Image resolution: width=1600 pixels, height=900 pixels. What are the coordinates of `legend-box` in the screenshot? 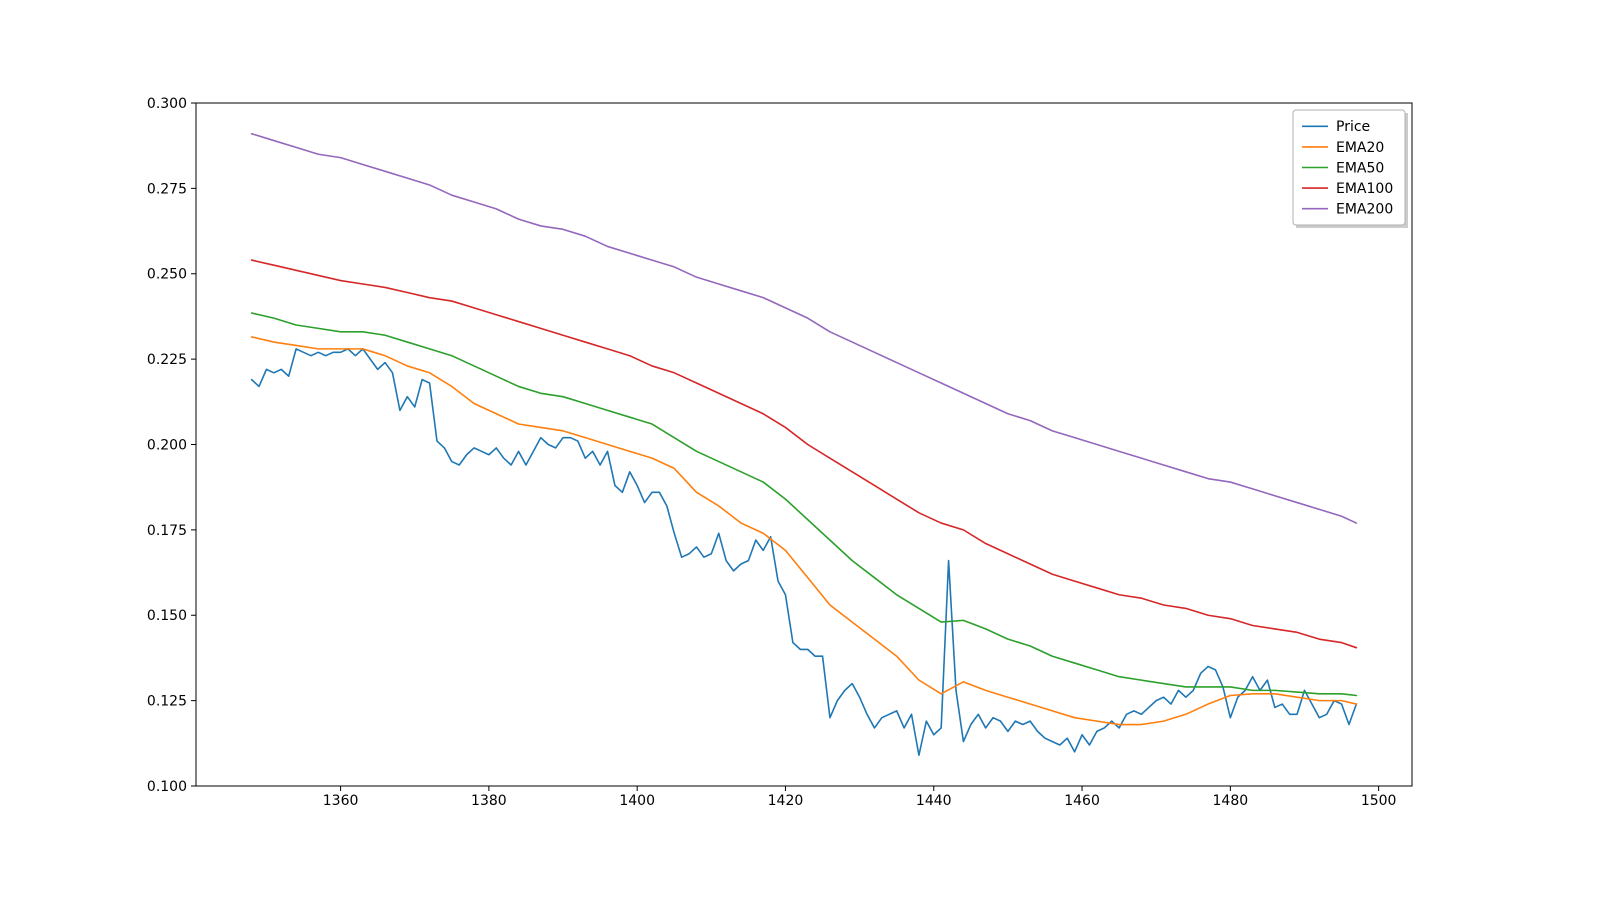 It's located at (1349, 167).